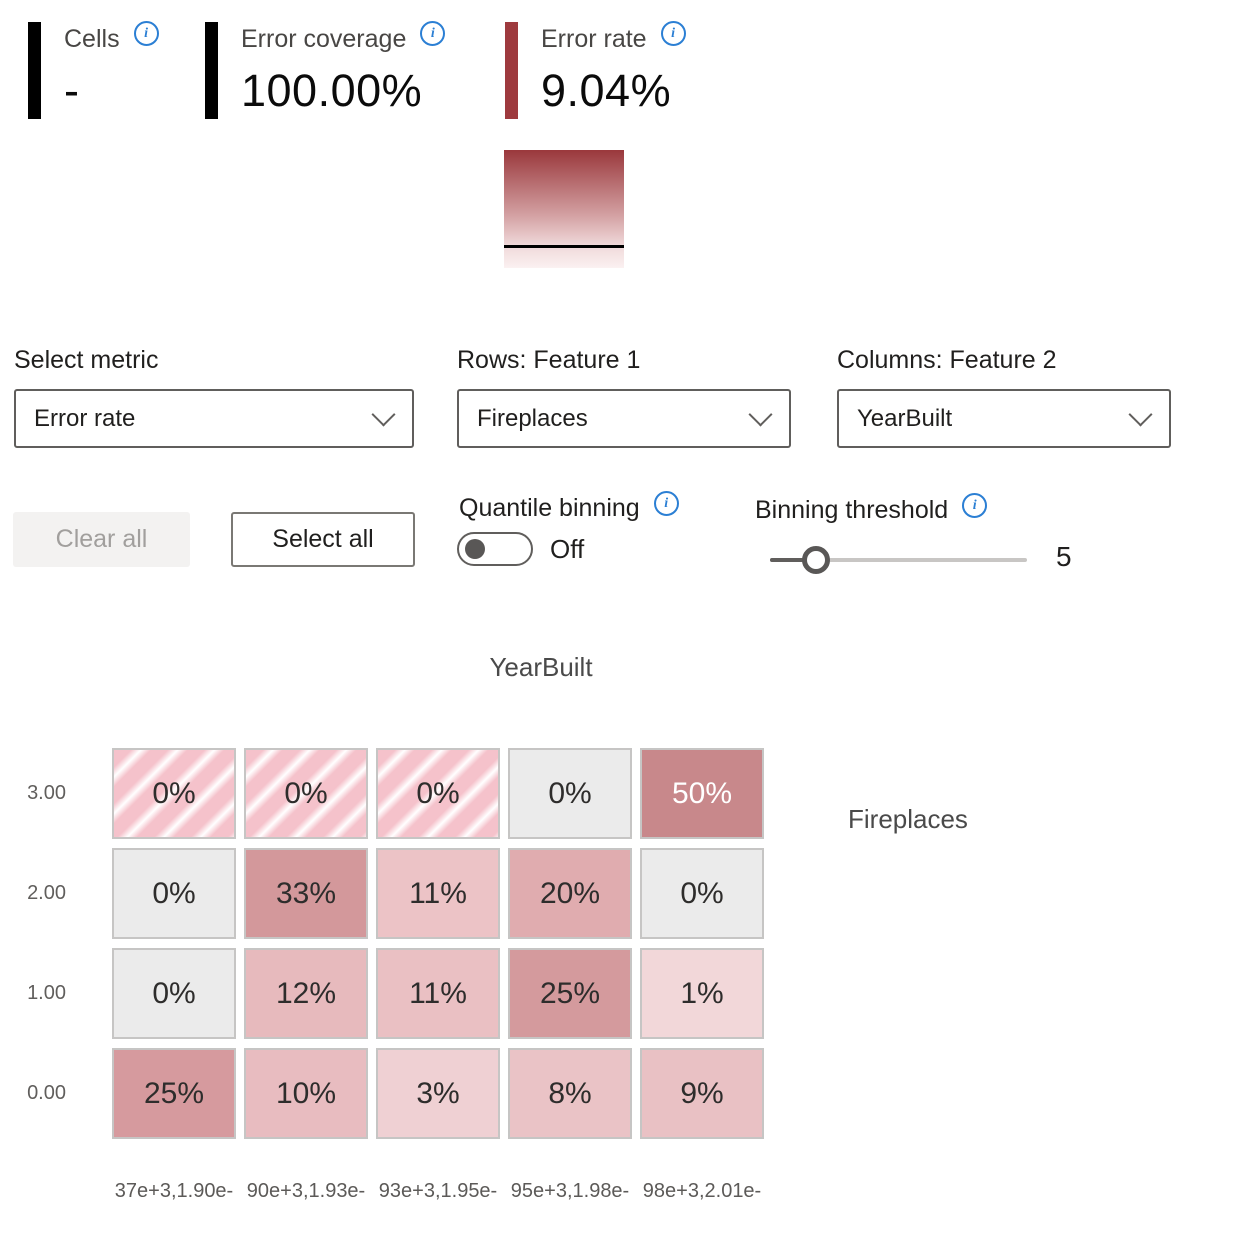 The image size is (1258, 1248). I want to click on quantile-binning-state: Off, so click(567, 548).